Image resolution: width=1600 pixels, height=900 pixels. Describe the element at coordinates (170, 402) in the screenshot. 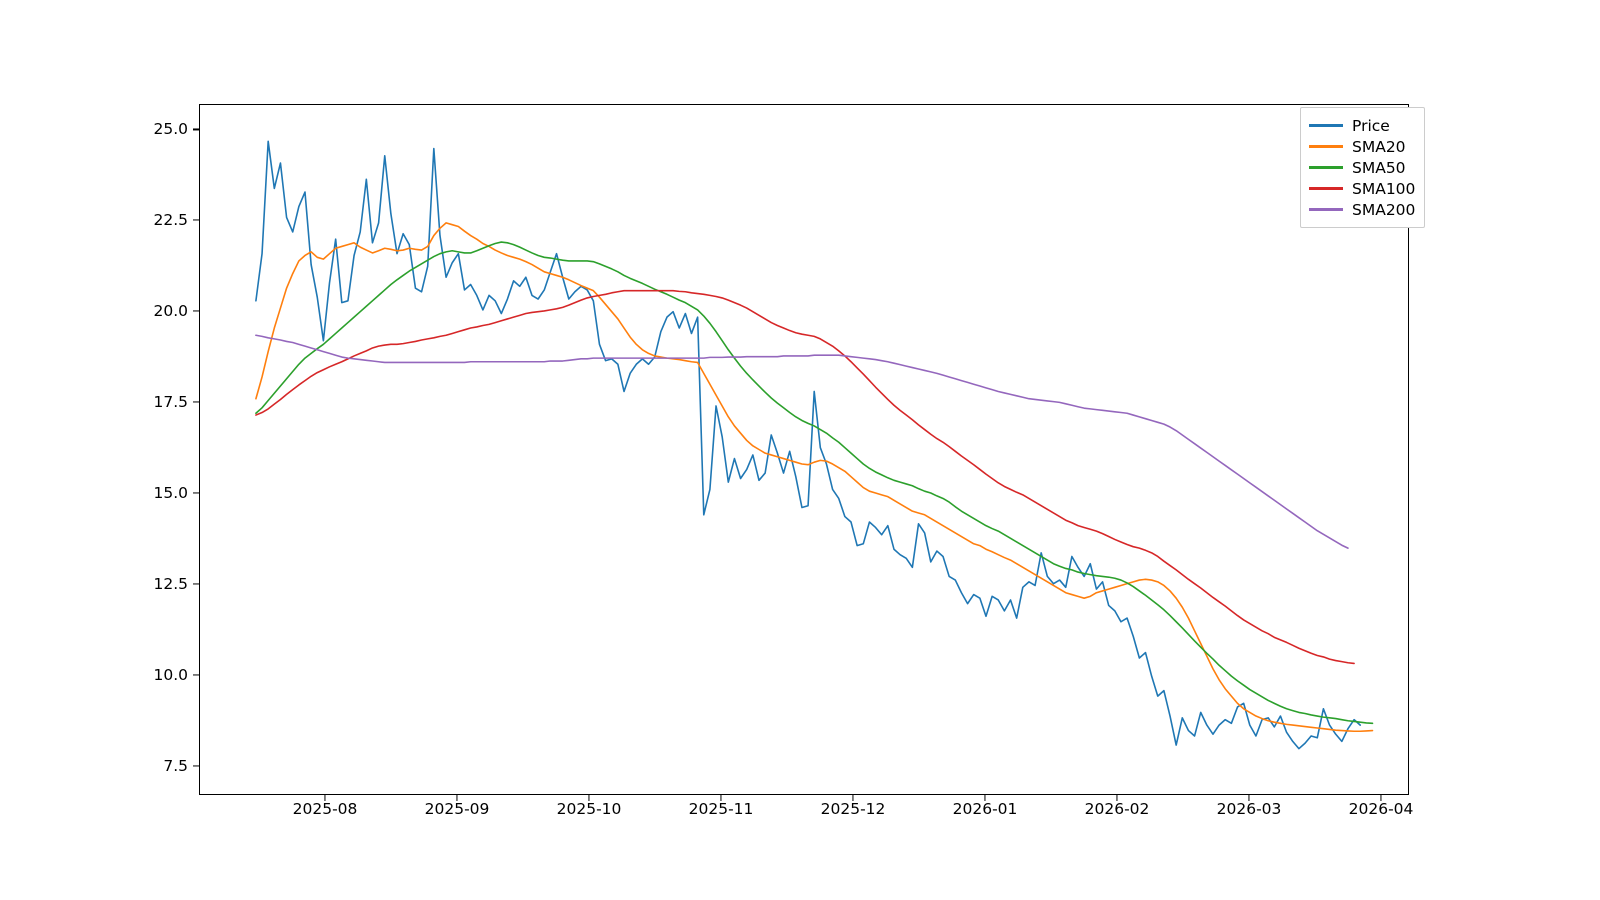

I see `y-tick-label: 17.5` at that location.